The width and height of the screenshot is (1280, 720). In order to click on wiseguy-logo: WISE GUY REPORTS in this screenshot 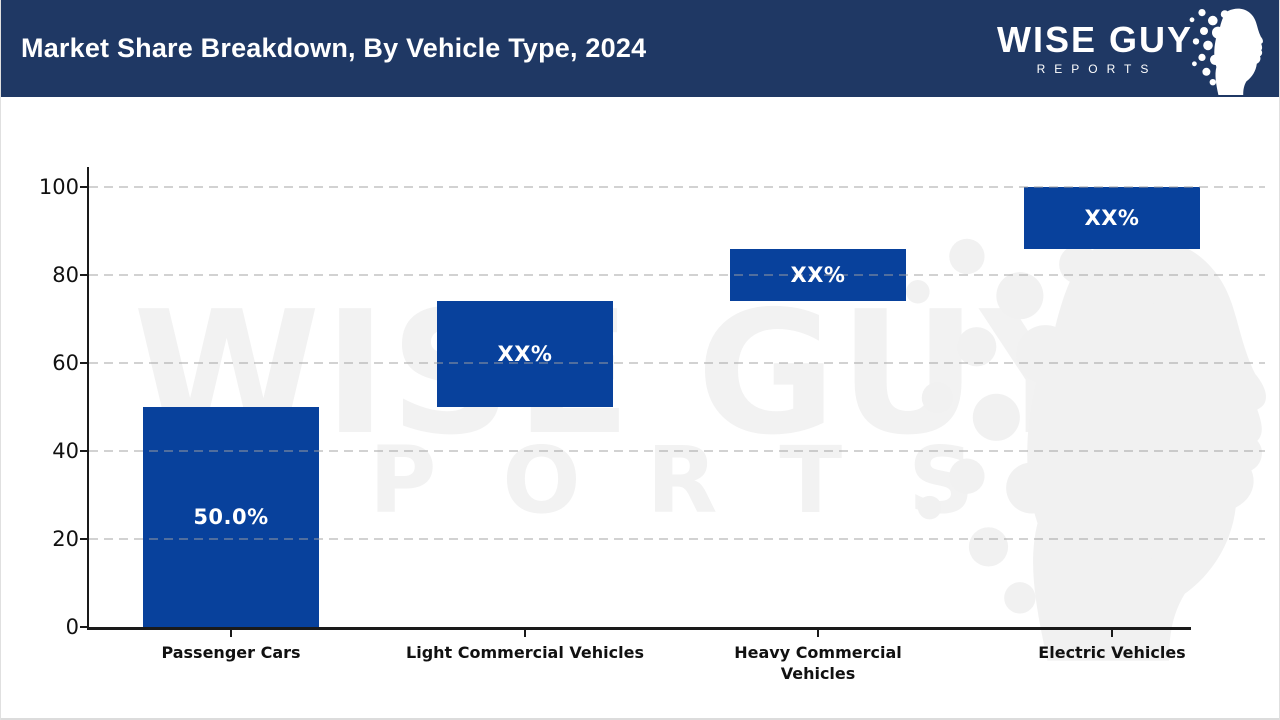, I will do `click(1131, 48)`.